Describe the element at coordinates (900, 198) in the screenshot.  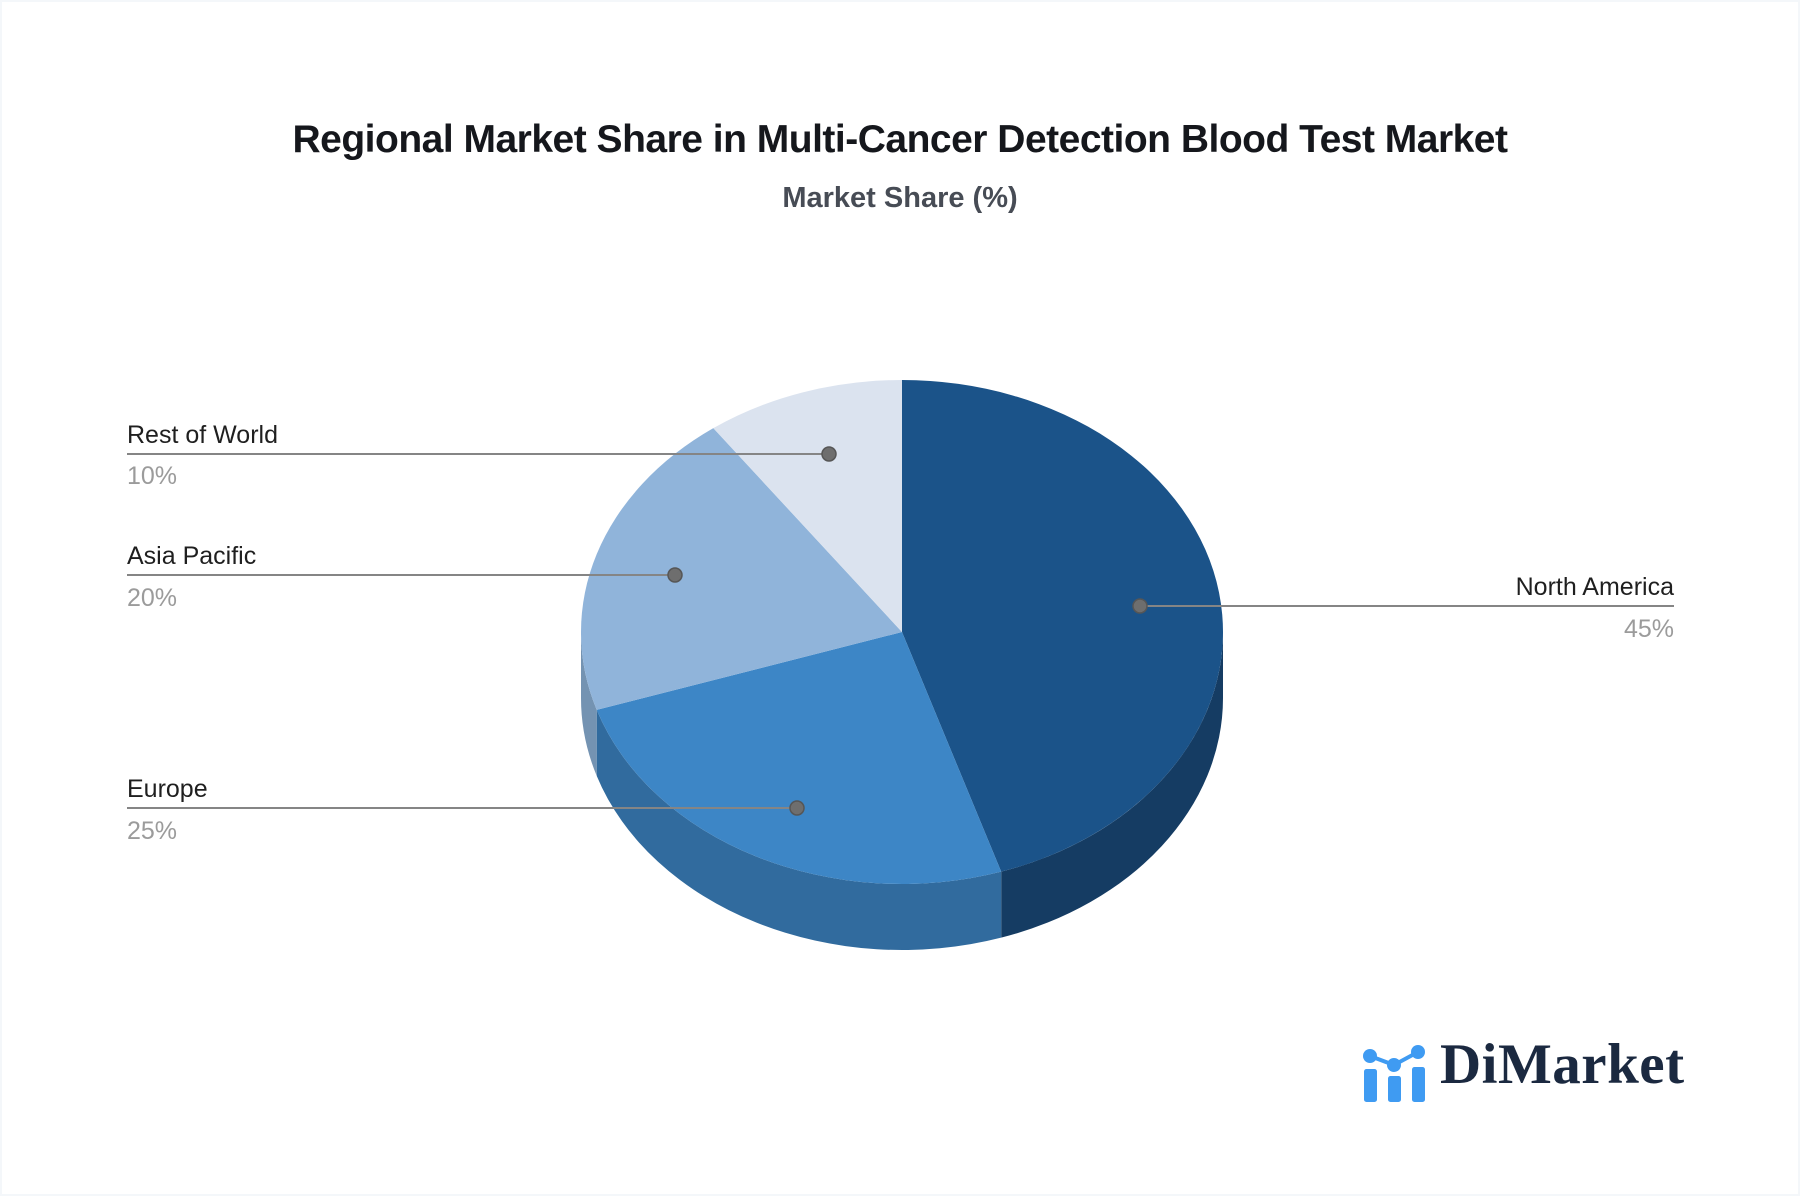
I see `chart-subtitle: Market Share (%)` at that location.